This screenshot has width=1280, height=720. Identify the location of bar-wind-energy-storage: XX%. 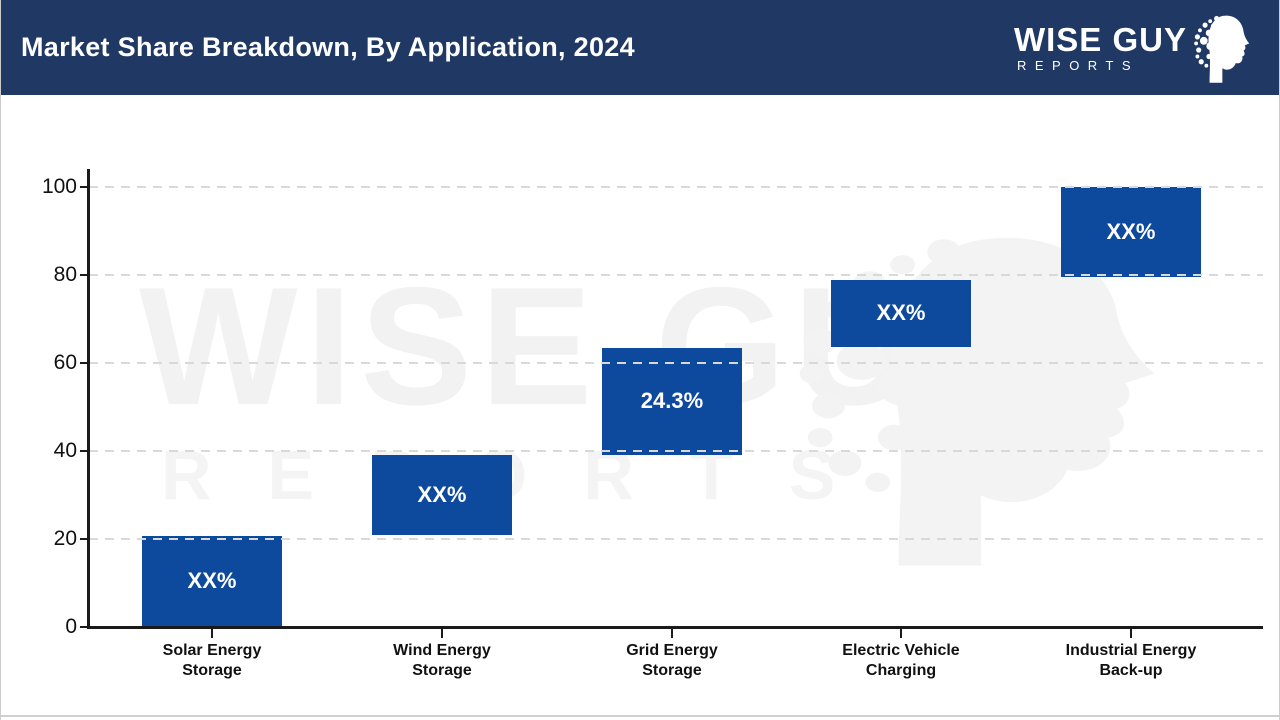
(442, 495).